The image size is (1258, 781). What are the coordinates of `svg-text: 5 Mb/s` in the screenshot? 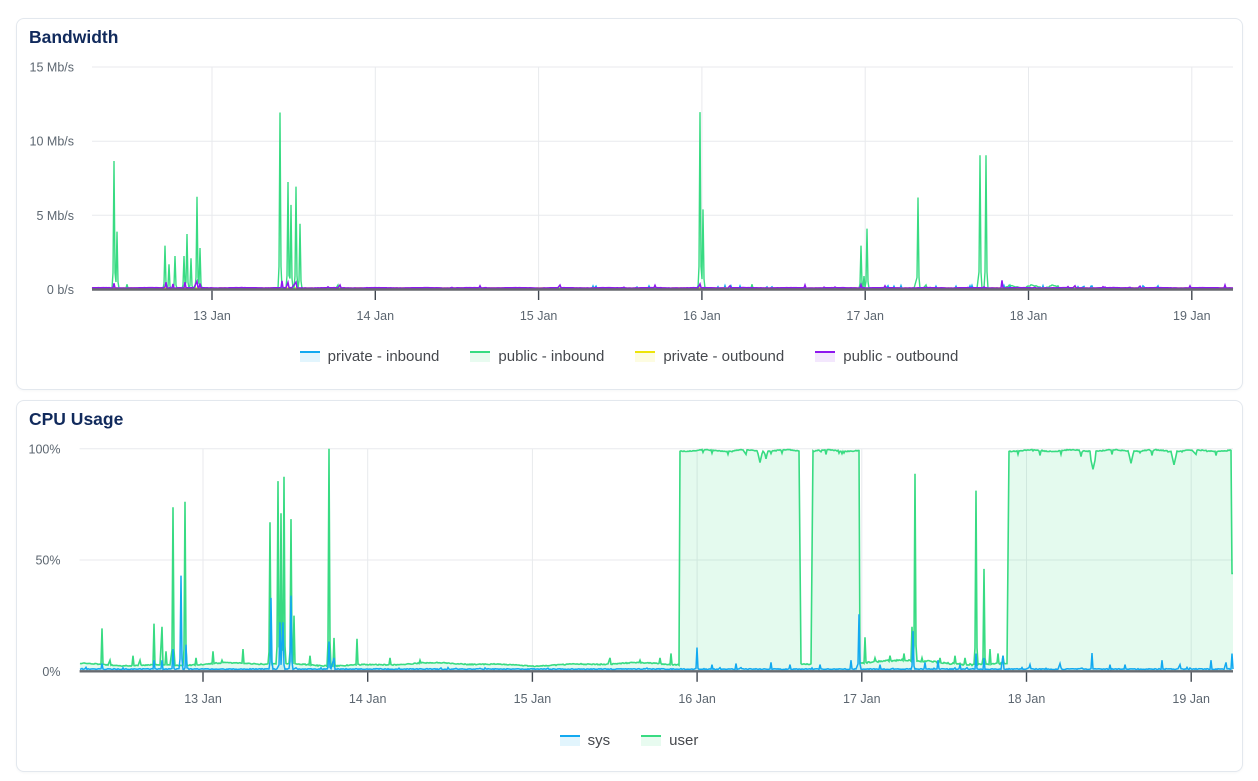 It's located at (55, 216).